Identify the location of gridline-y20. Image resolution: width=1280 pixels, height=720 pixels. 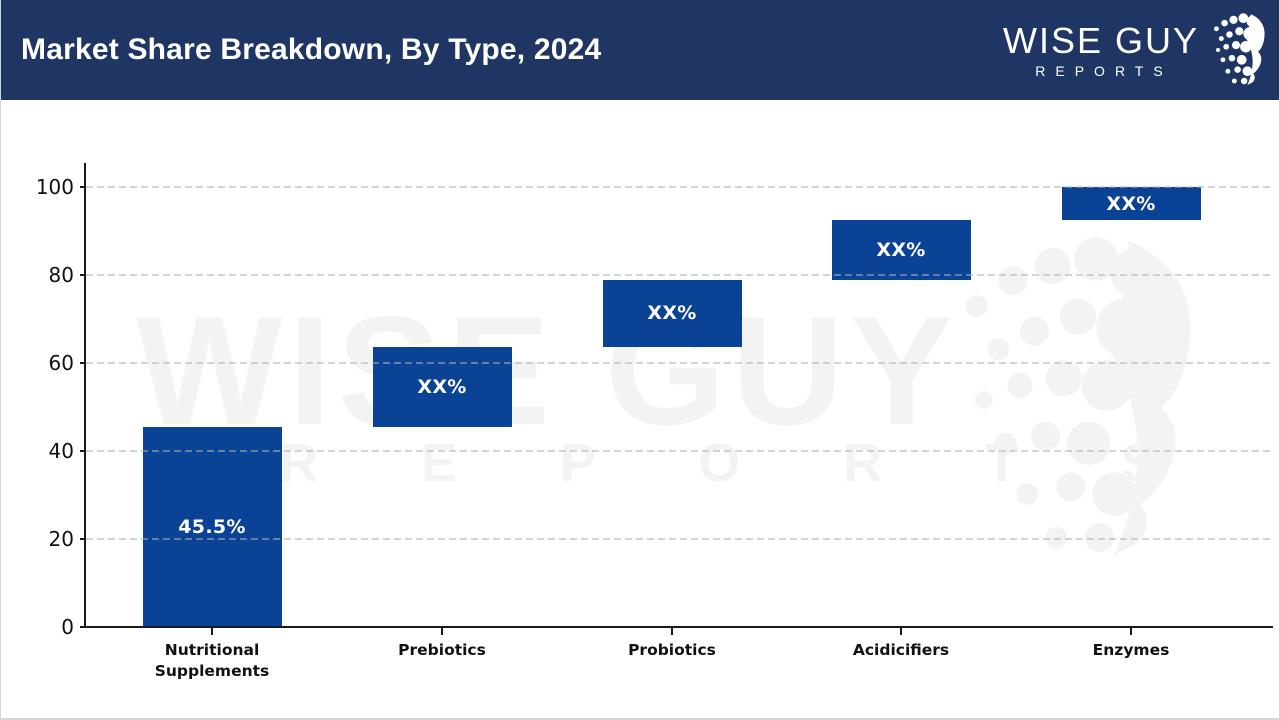
(679, 539).